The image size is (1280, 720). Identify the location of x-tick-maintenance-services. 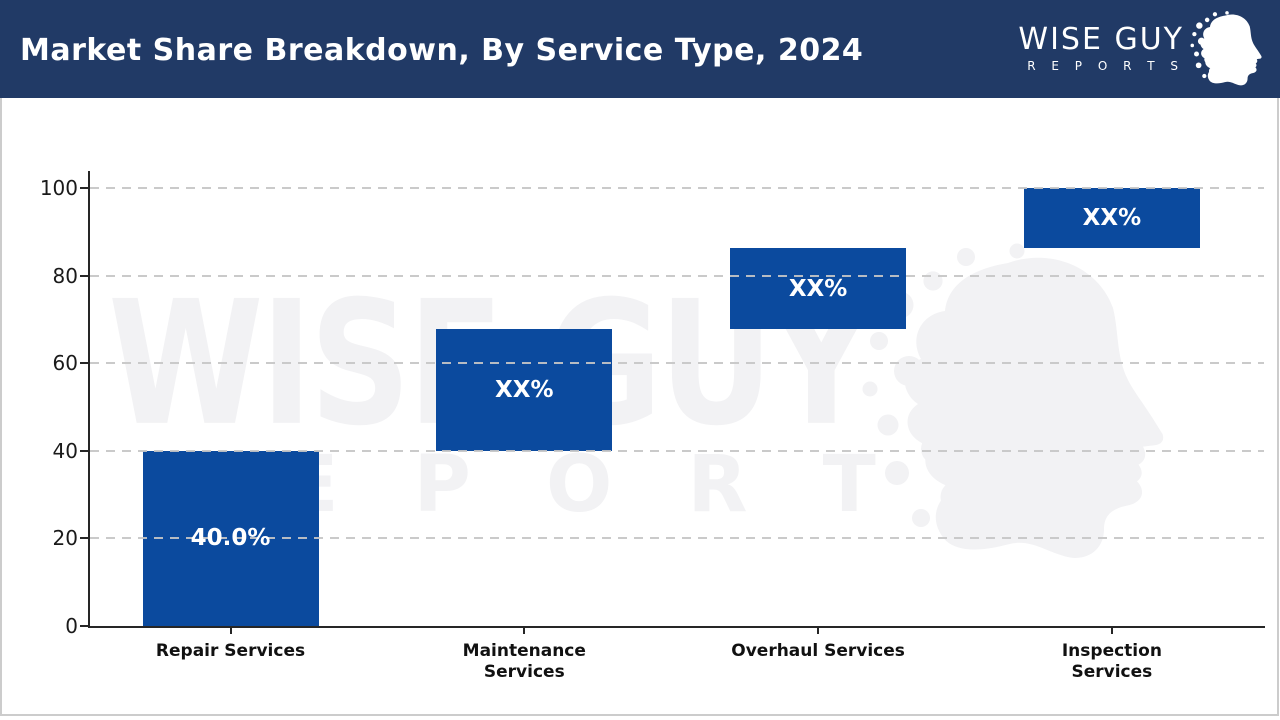
(524, 630).